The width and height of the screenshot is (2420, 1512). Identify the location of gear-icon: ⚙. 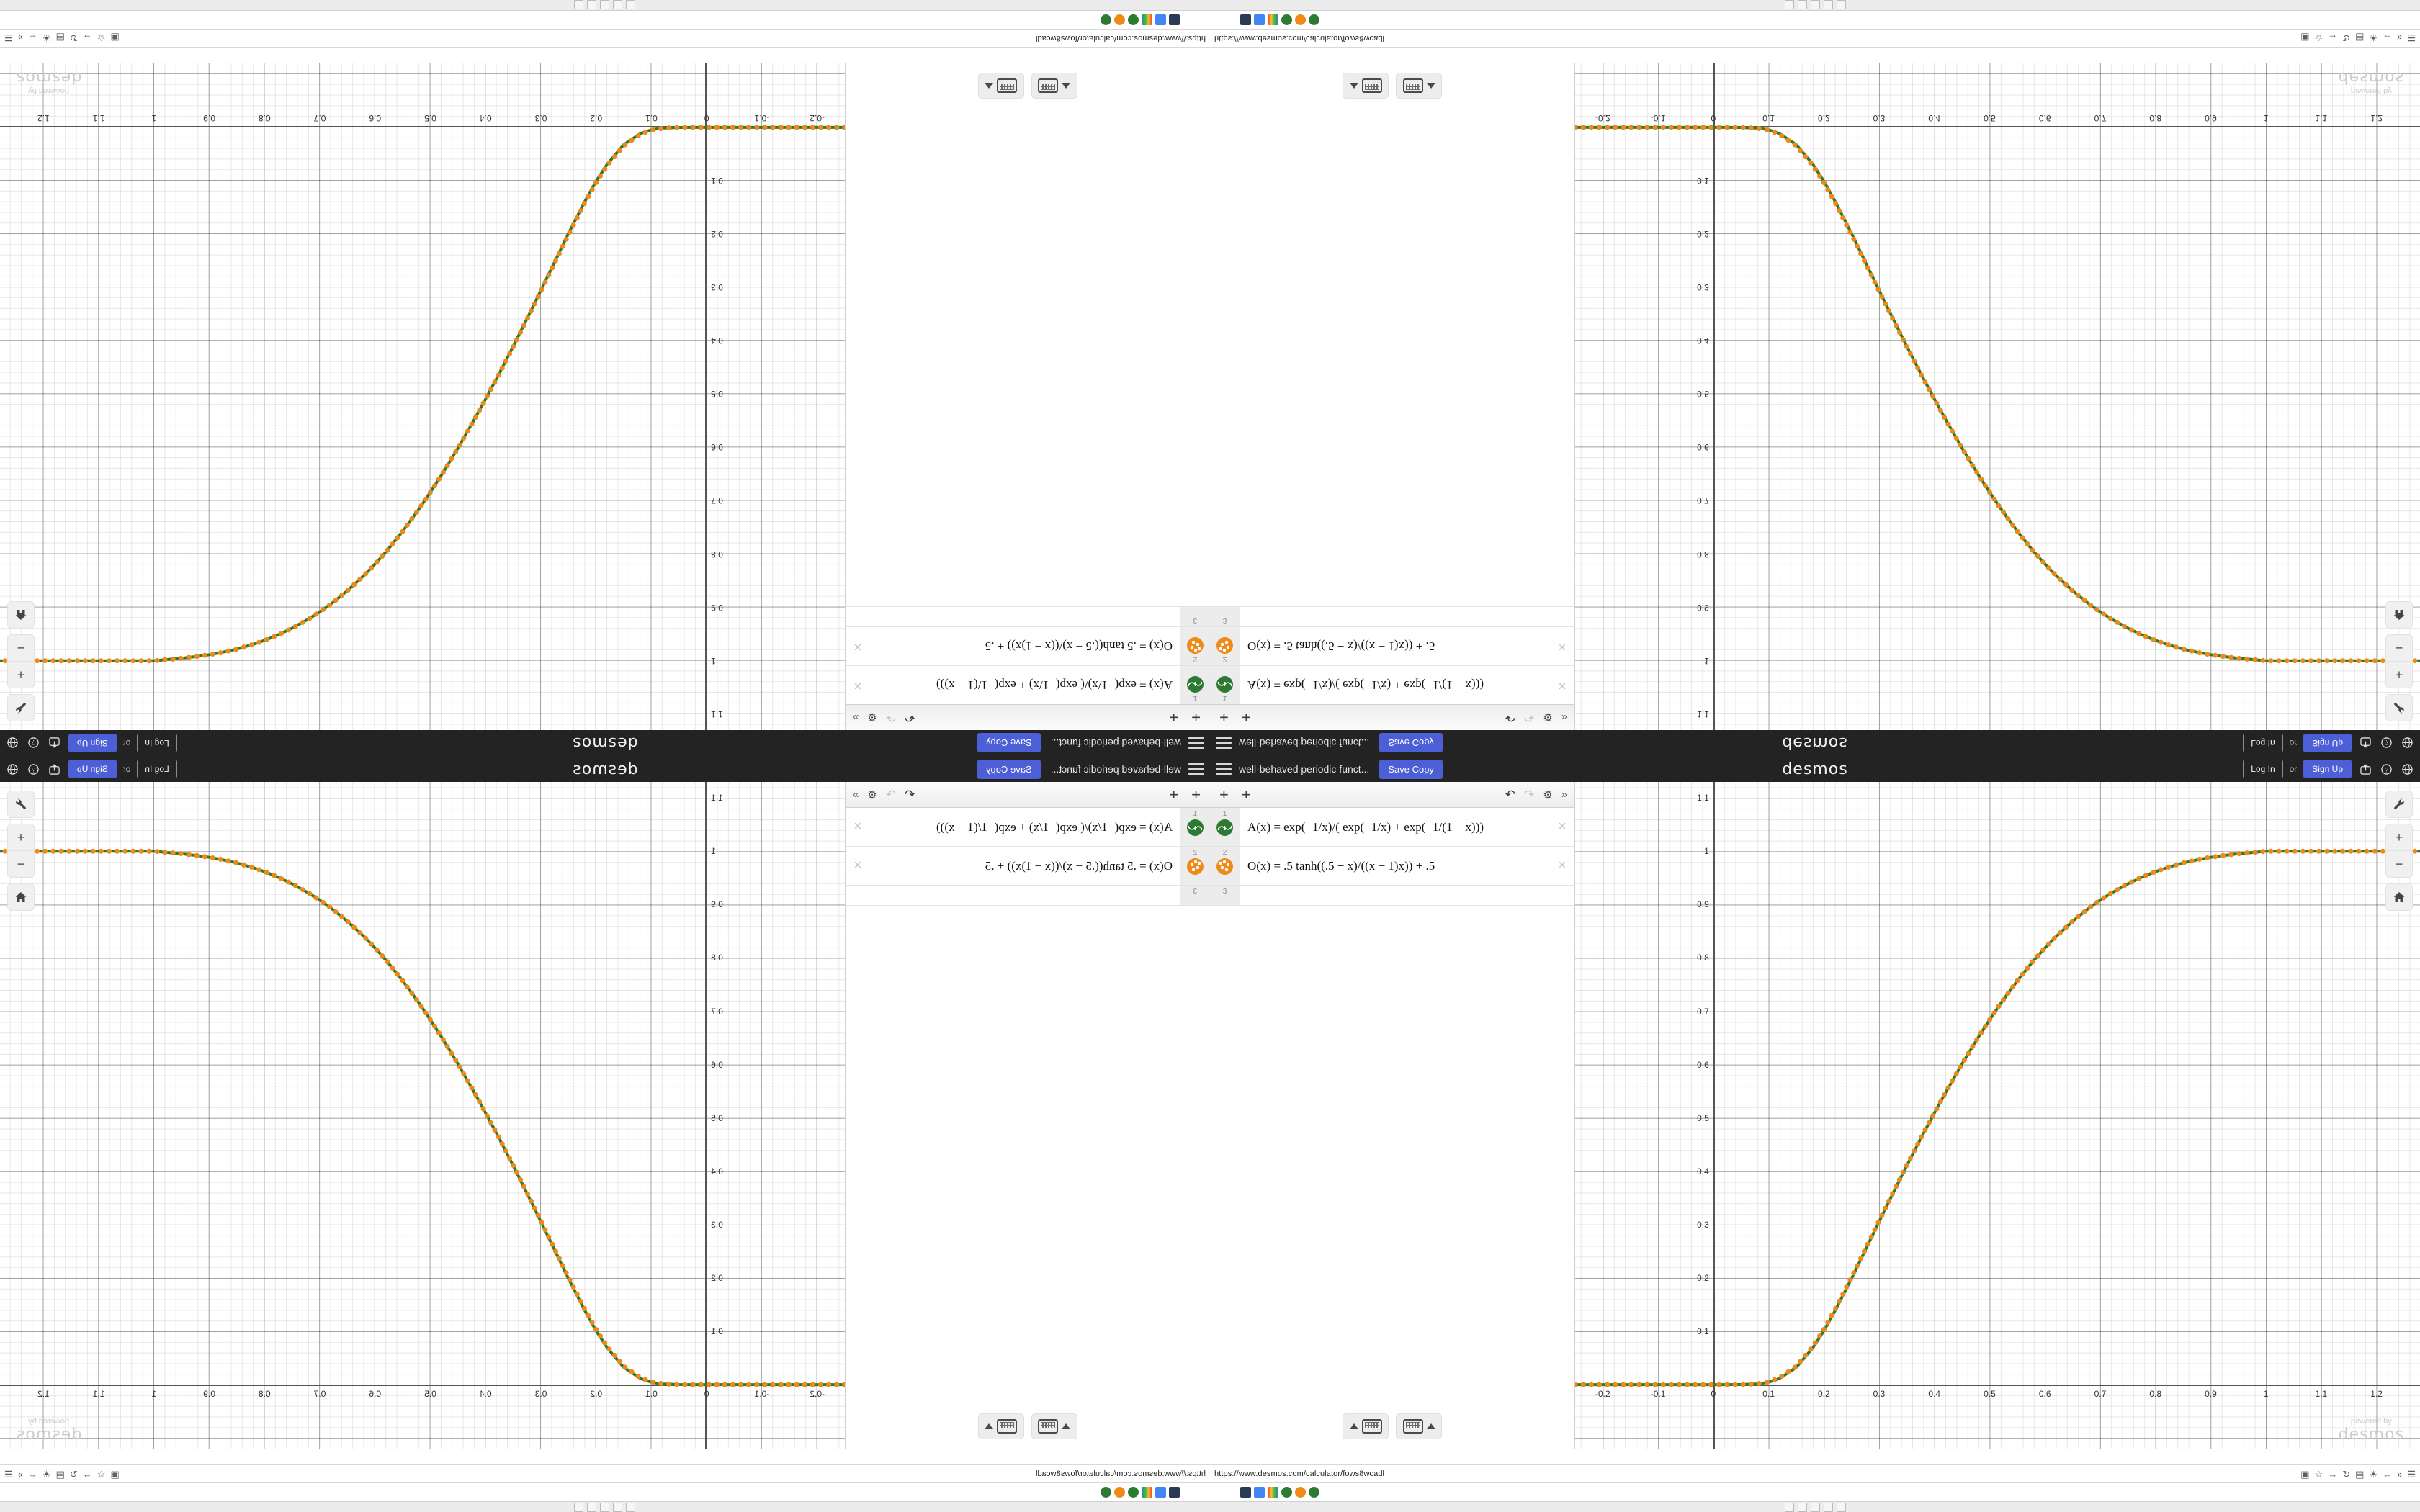
(1548, 794).